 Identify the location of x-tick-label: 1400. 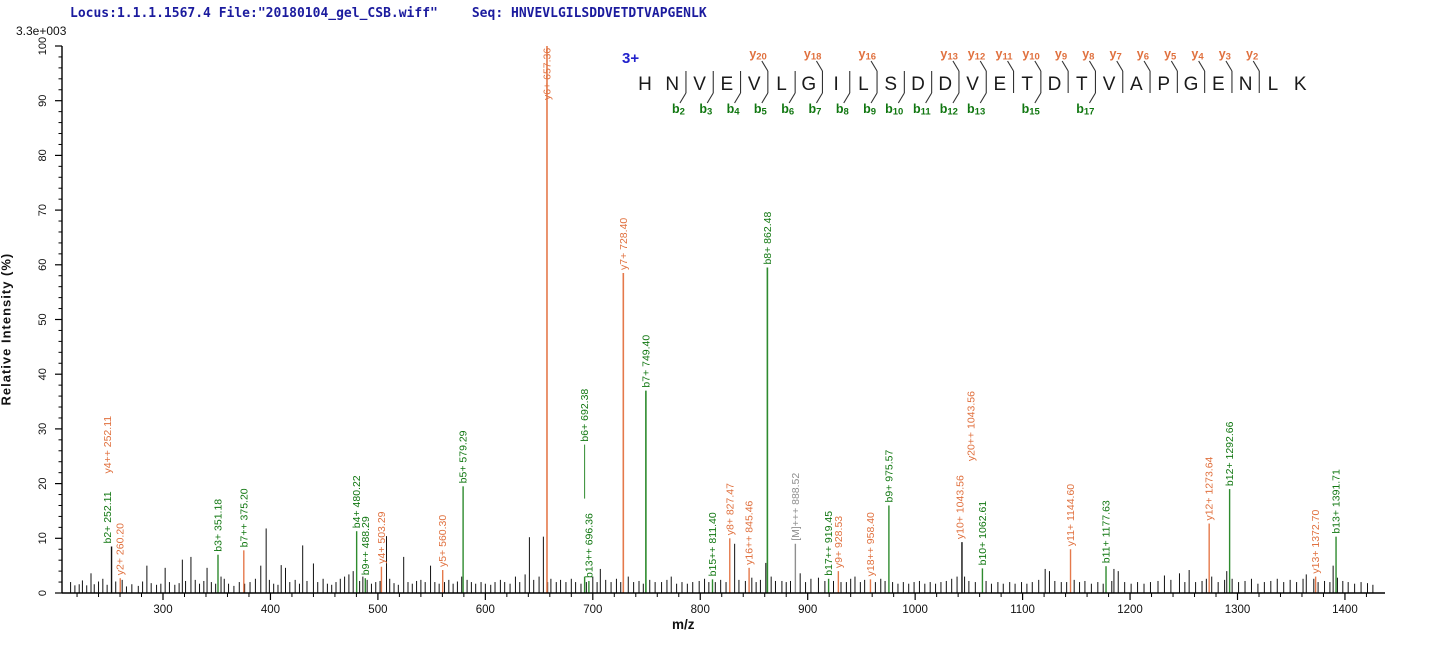
(1345, 610).